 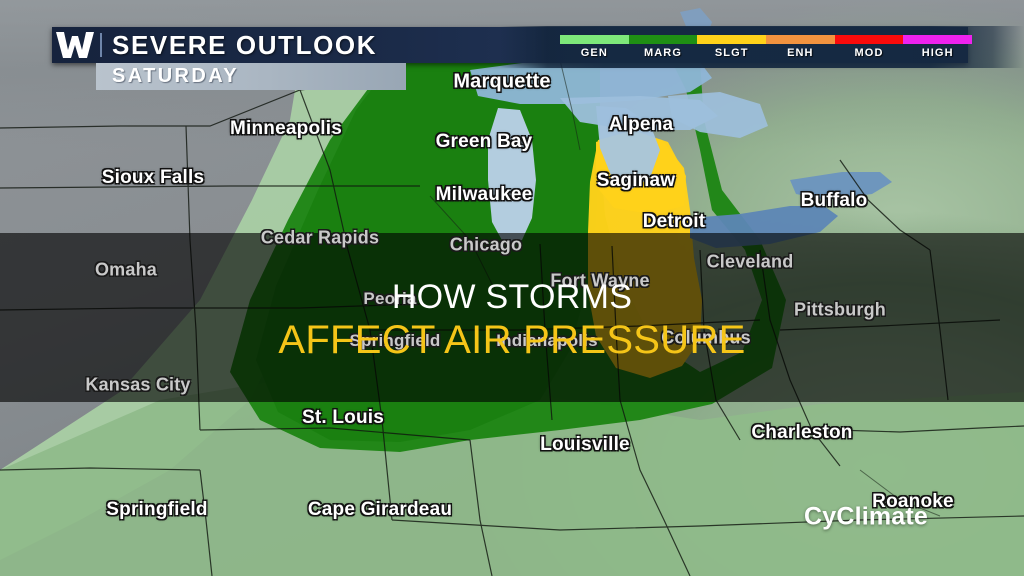 What do you see at coordinates (380, 509) in the screenshot?
I see `city-label: Cape Girardeau` at bounding box center [380, 509].